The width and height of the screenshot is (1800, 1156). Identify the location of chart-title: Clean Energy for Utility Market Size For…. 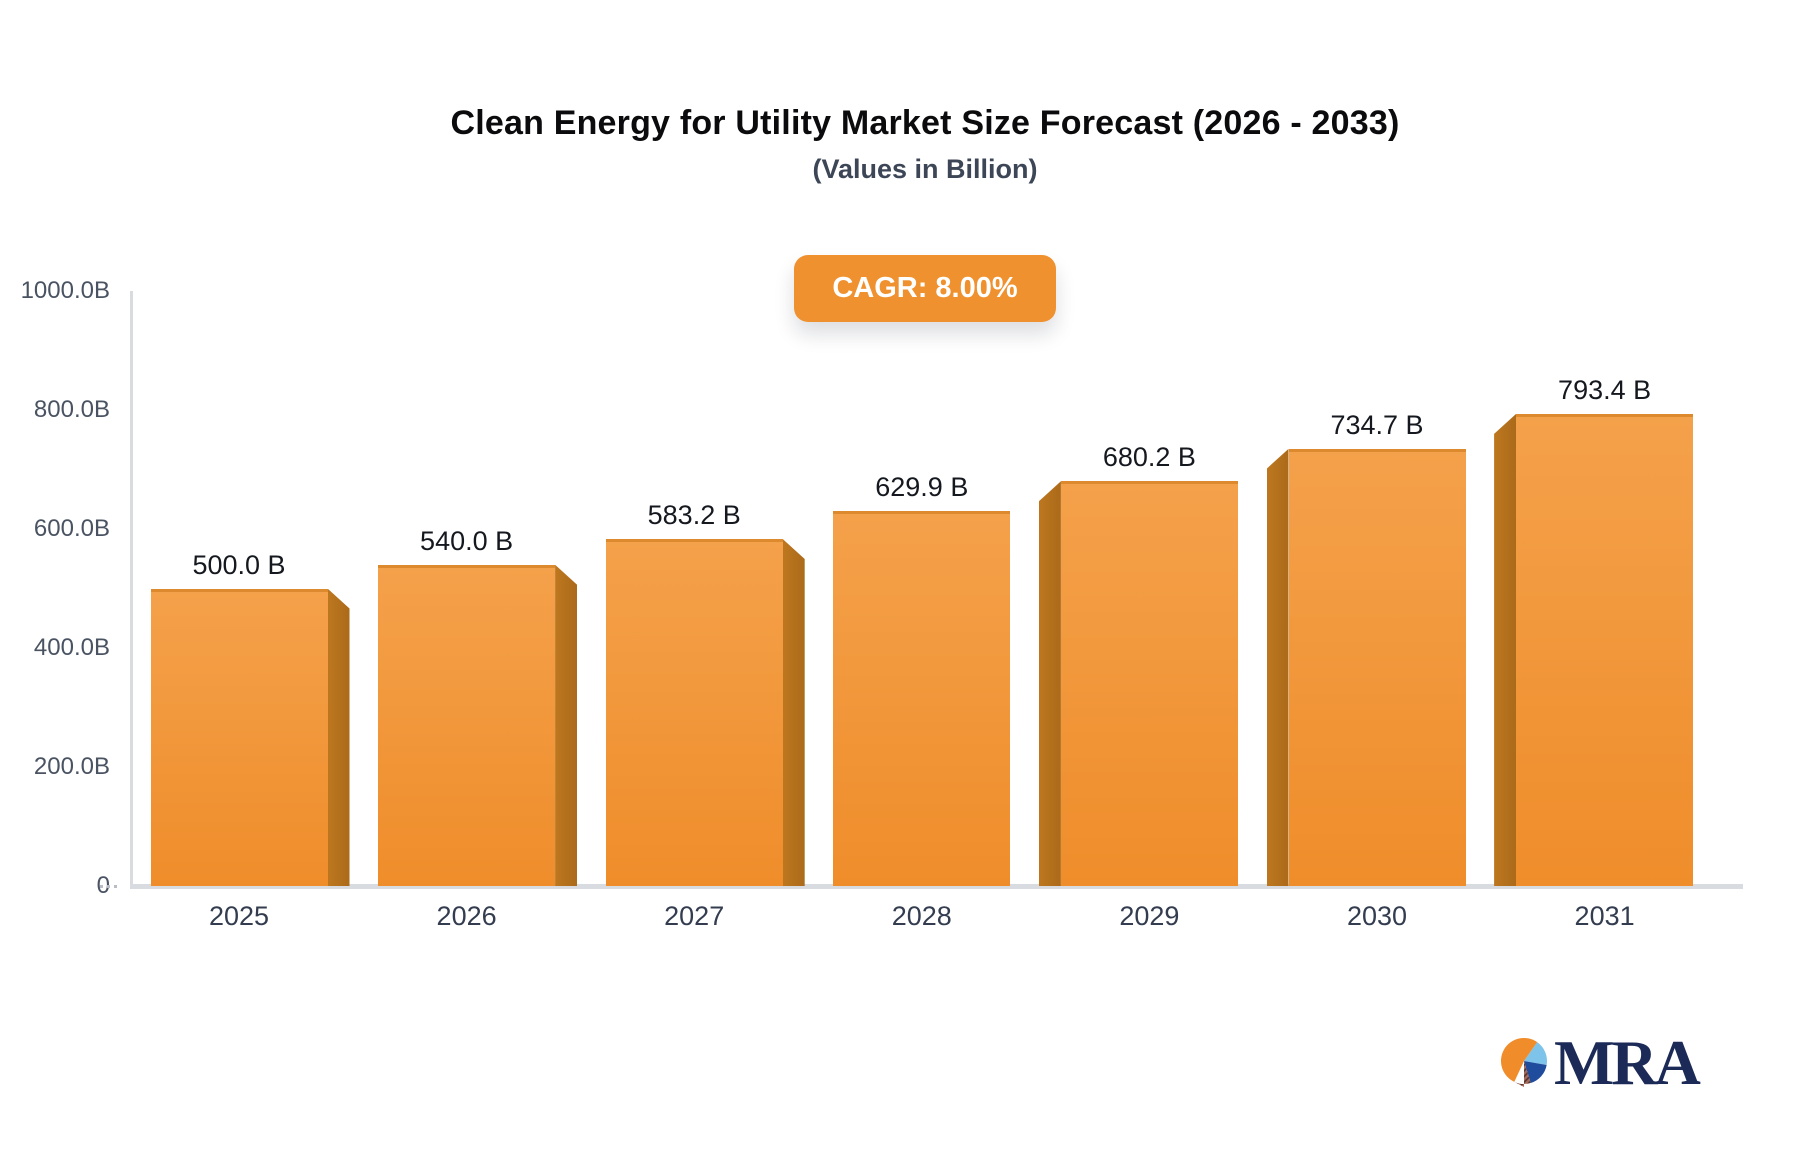
(925, 123).